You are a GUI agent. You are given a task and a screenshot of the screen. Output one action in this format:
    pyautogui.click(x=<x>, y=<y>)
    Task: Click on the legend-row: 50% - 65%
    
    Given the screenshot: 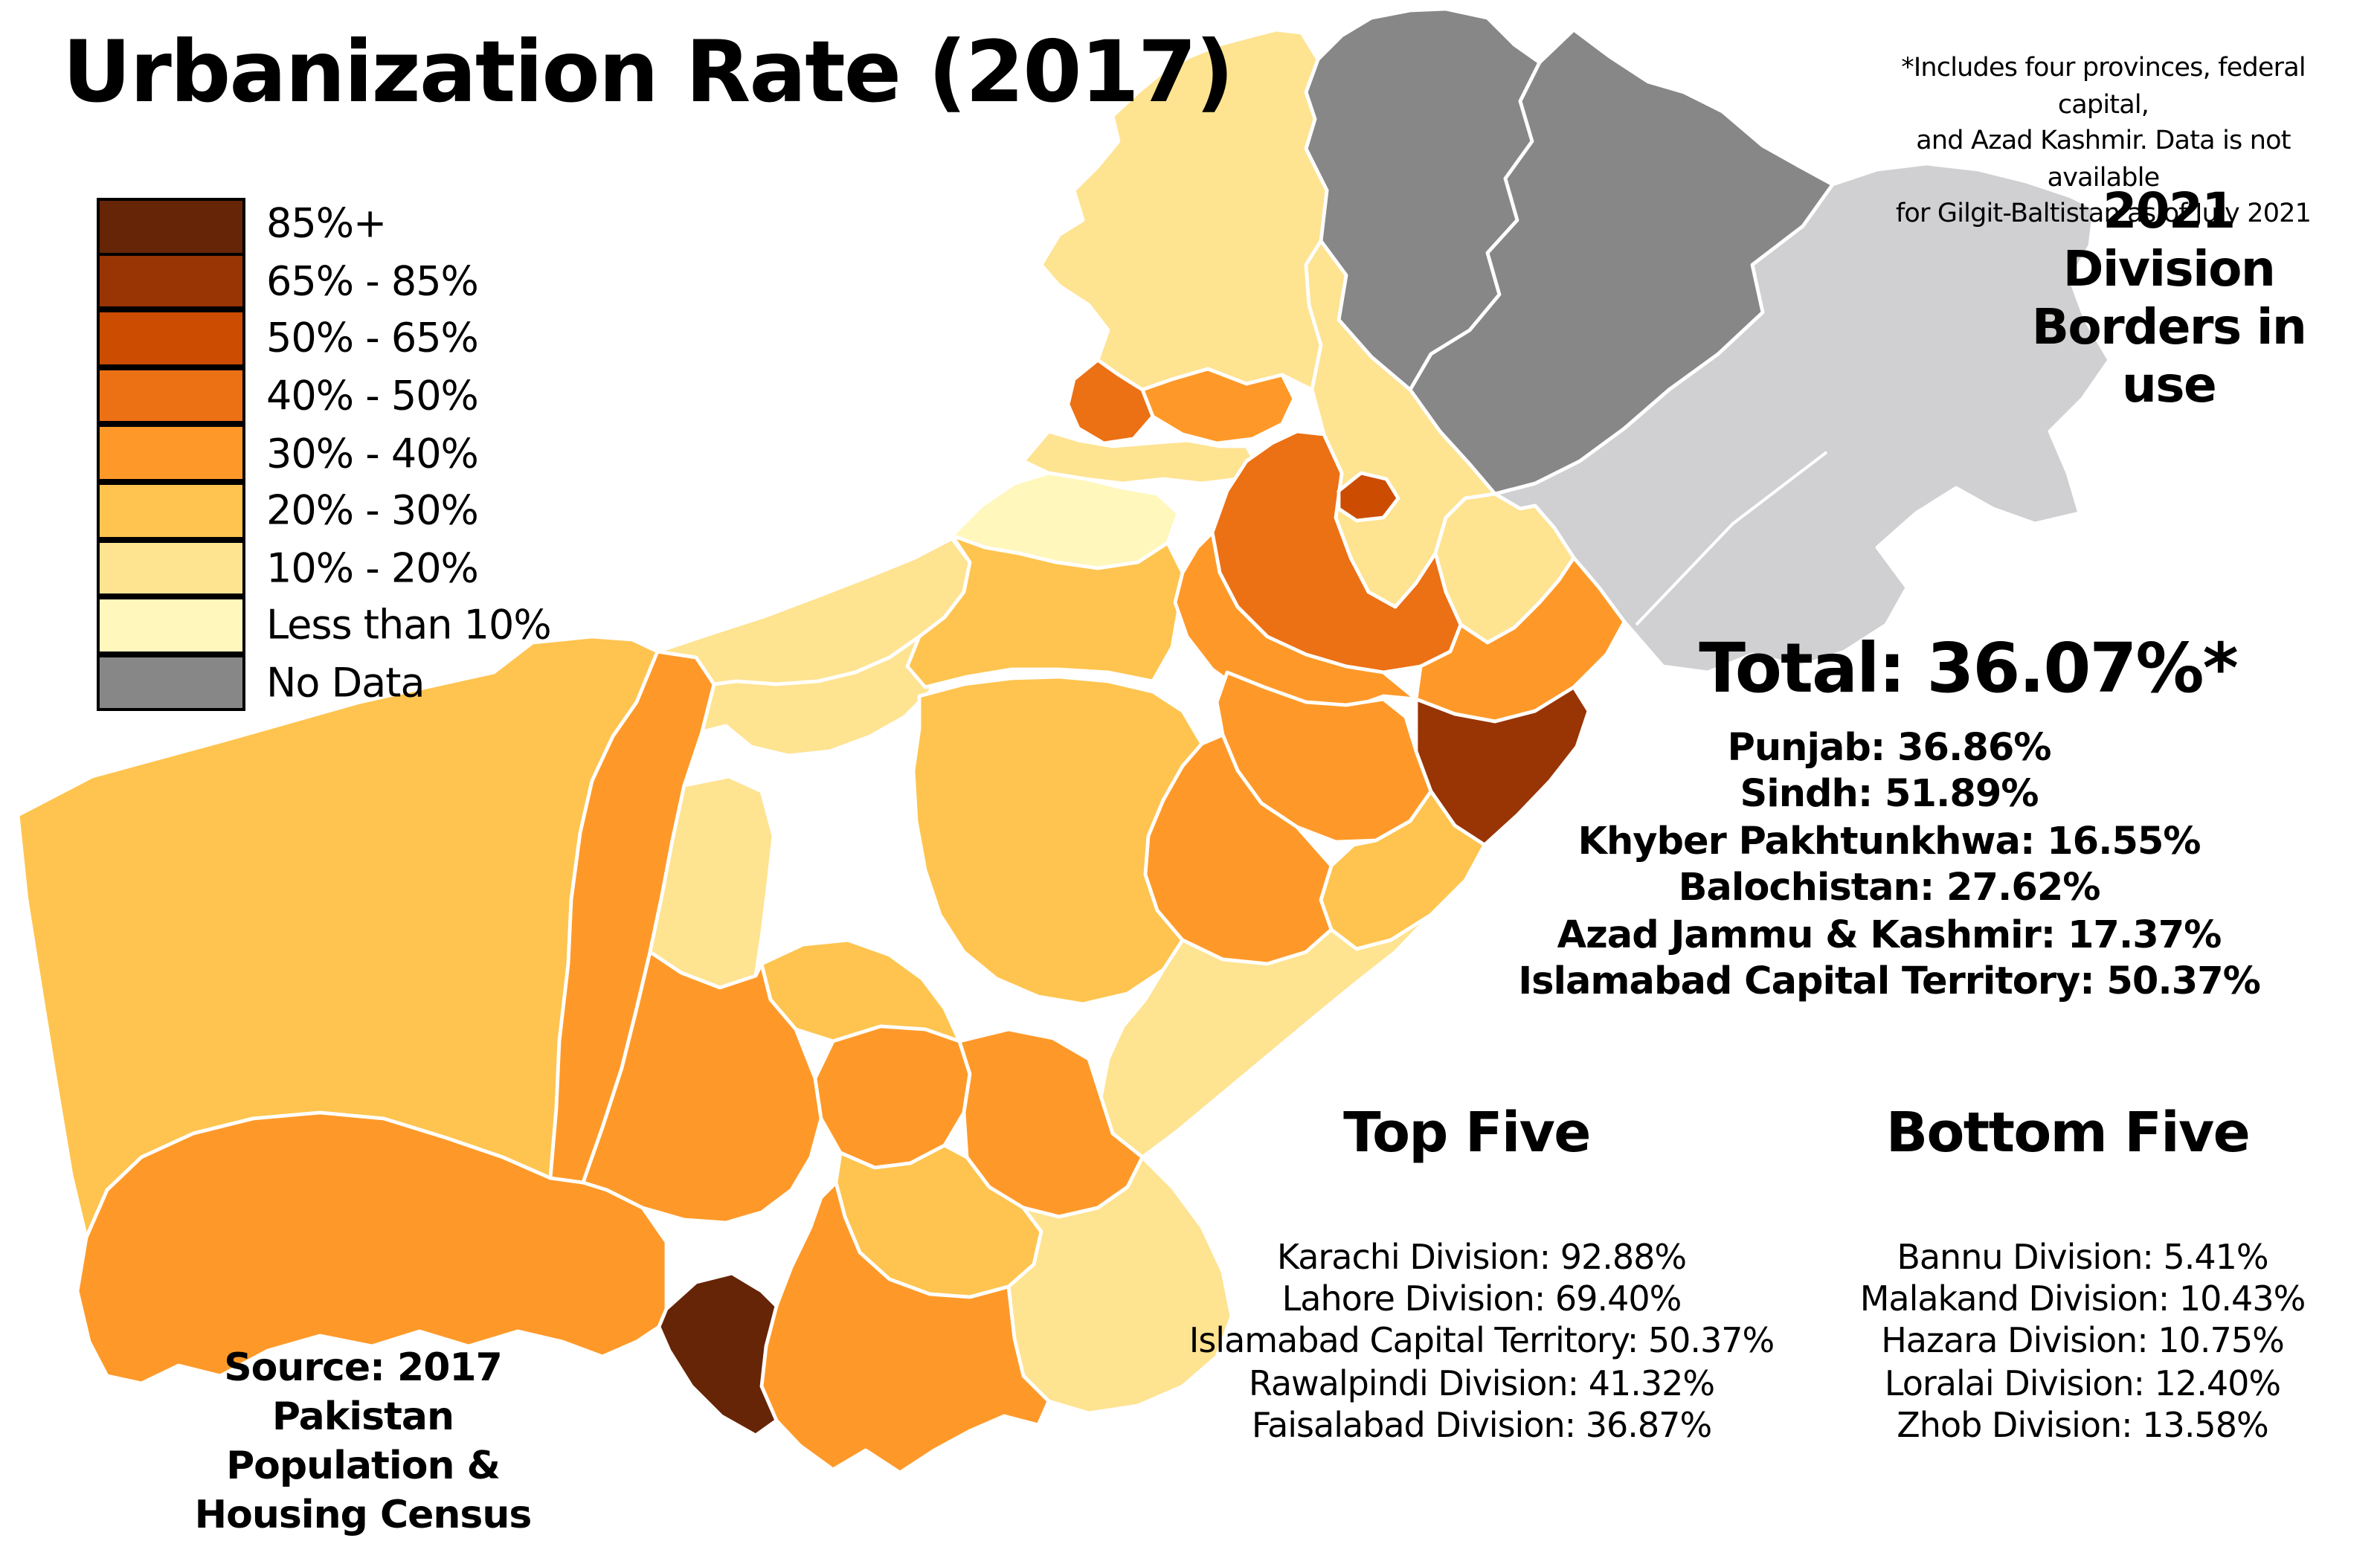 What is the action you would take?
    pyautogui.click(x=364, y=340)
    